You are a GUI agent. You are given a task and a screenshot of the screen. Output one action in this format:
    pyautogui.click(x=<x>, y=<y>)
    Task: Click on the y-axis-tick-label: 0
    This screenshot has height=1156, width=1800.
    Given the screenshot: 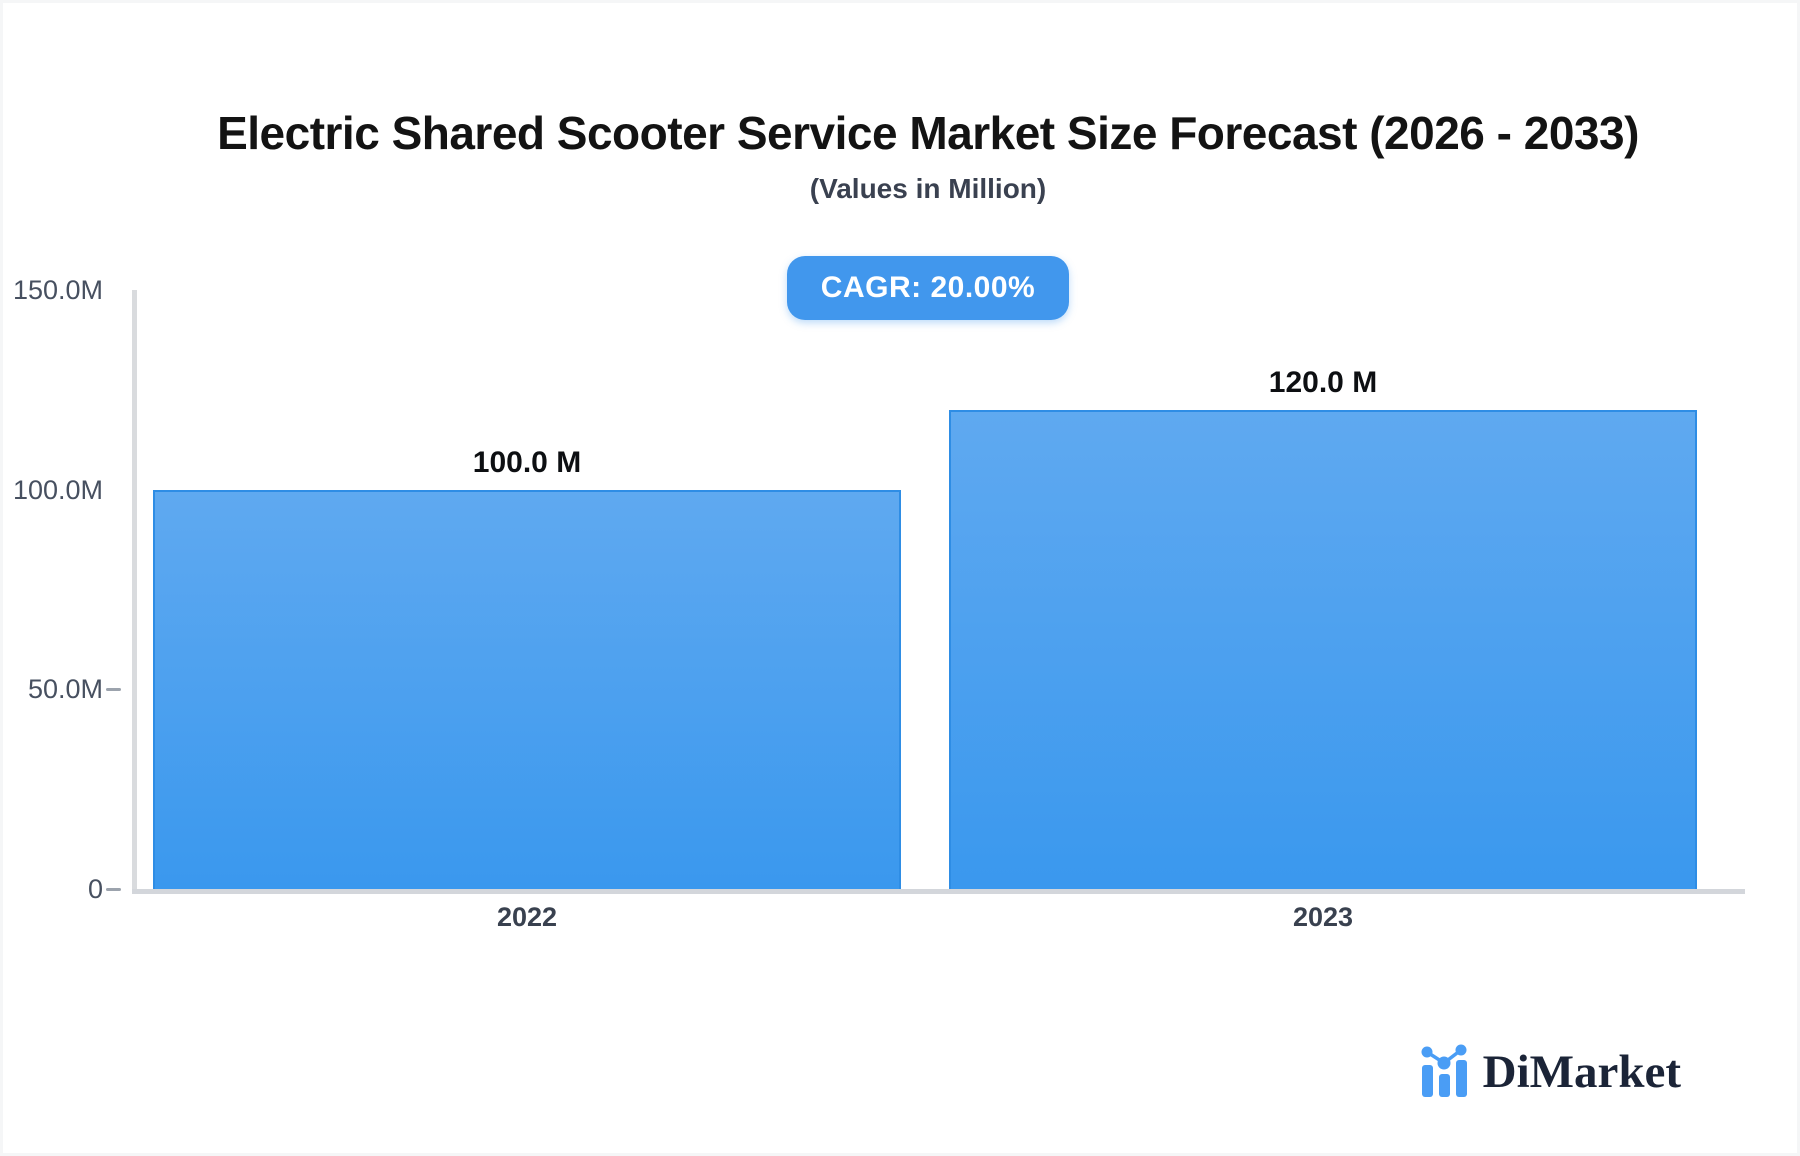 What is the action you would take?
    pyautogui.click(x=95, y=889)
    